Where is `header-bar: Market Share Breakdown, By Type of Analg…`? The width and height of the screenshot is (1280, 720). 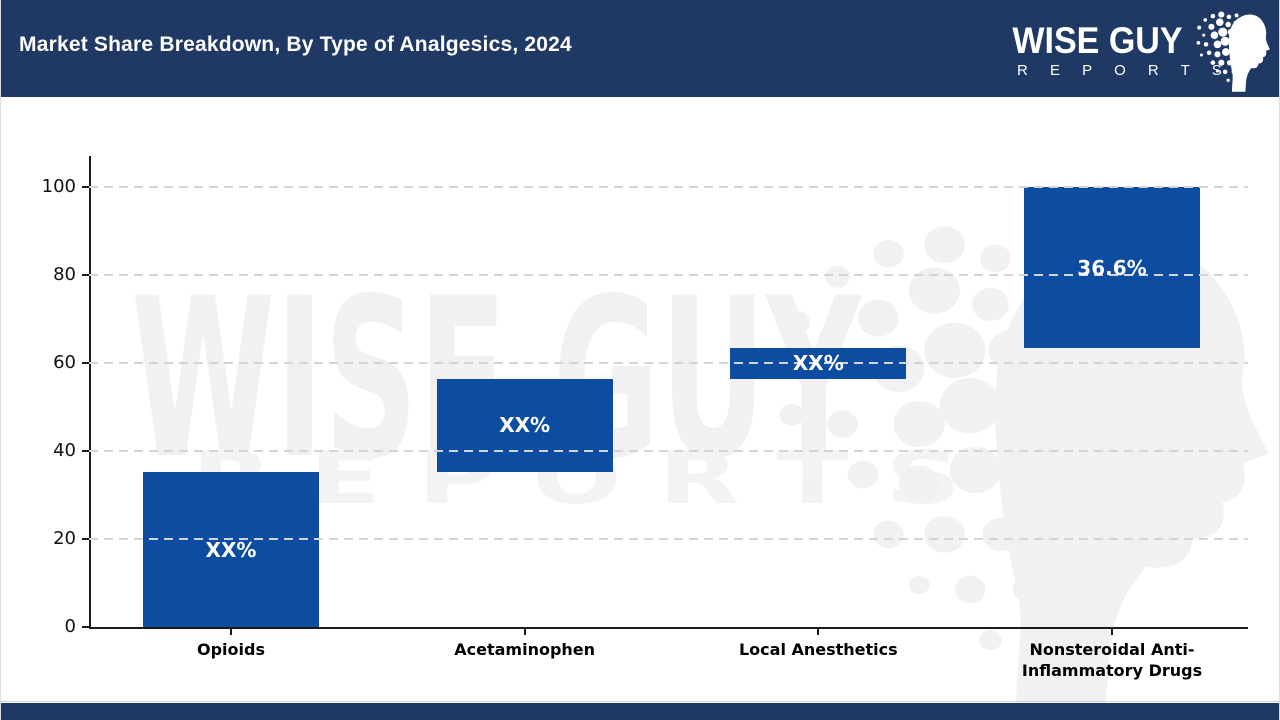
header-bar: Market Share Breakdown, By Type of Analg… is located at coordinates (640, 48).